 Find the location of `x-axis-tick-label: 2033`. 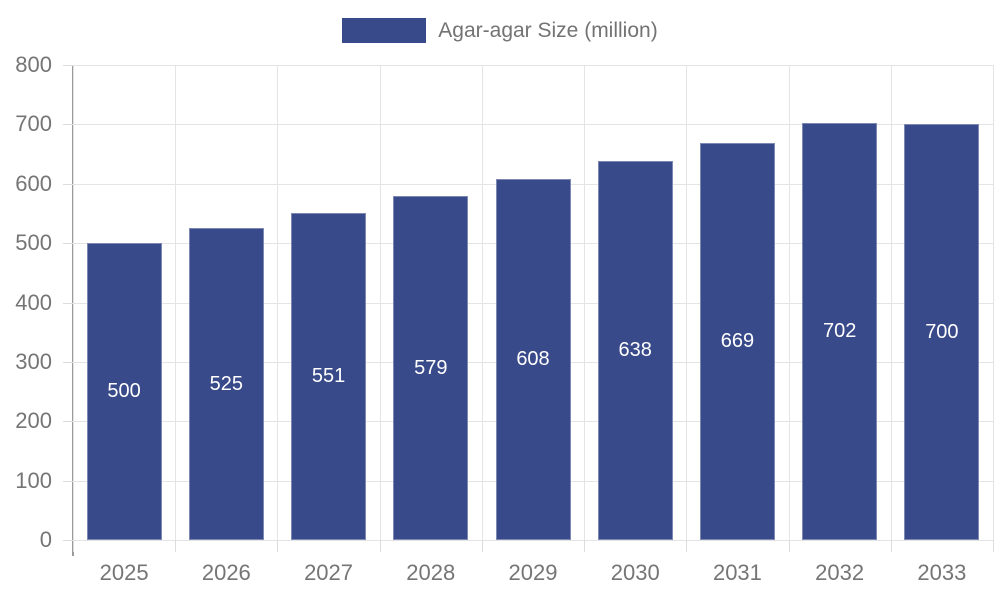

x-axis-tick-label: 2033 is located at coordinates (942, 572).